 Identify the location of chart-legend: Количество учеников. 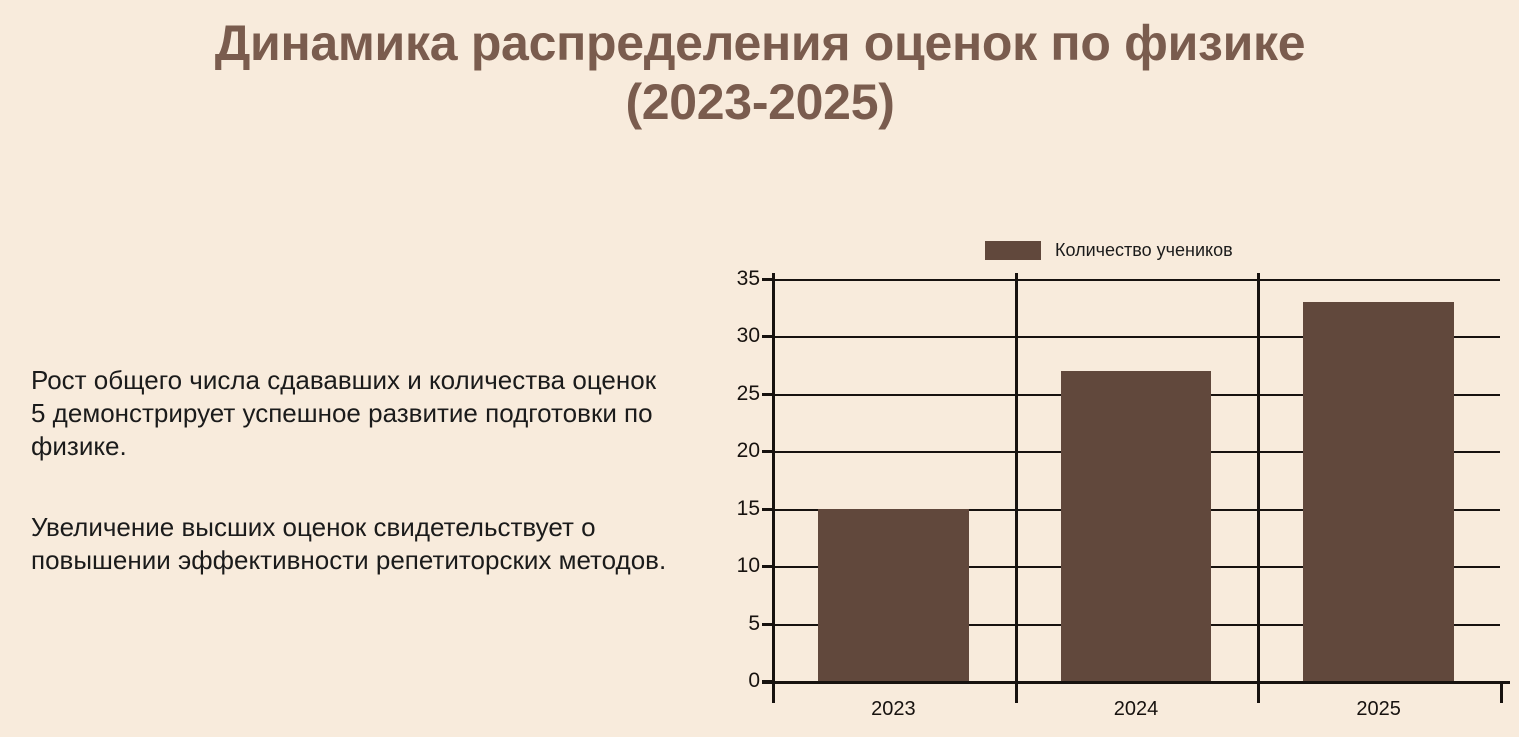
(1109, 250).